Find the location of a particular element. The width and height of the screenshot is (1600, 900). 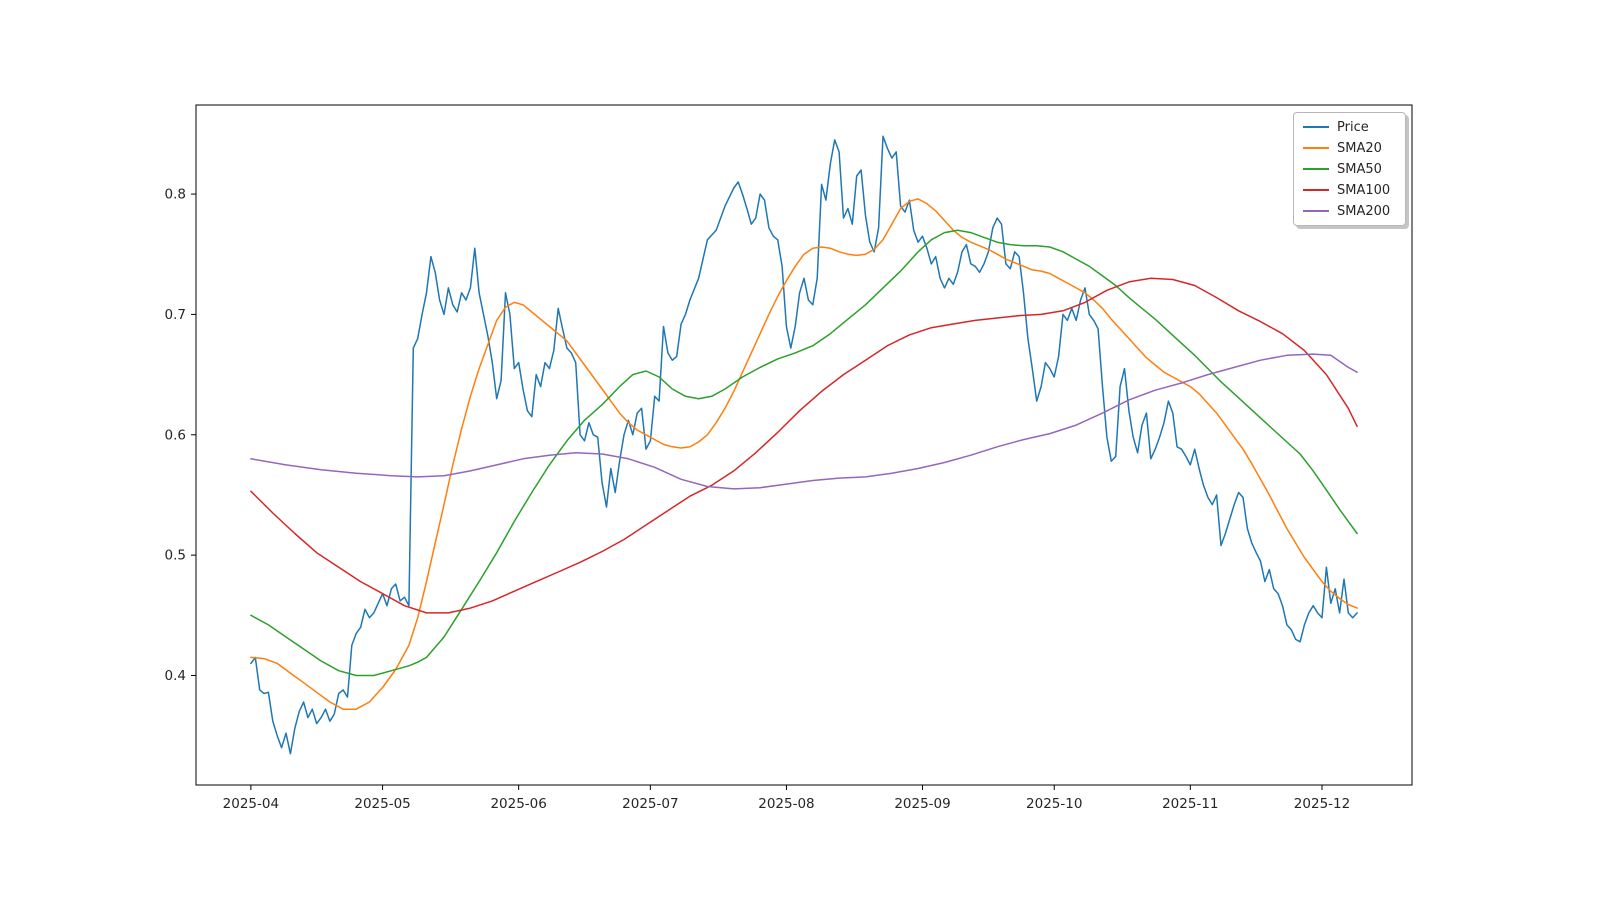

y-tick-label: 0.7 is located at coordinates (175, 315).